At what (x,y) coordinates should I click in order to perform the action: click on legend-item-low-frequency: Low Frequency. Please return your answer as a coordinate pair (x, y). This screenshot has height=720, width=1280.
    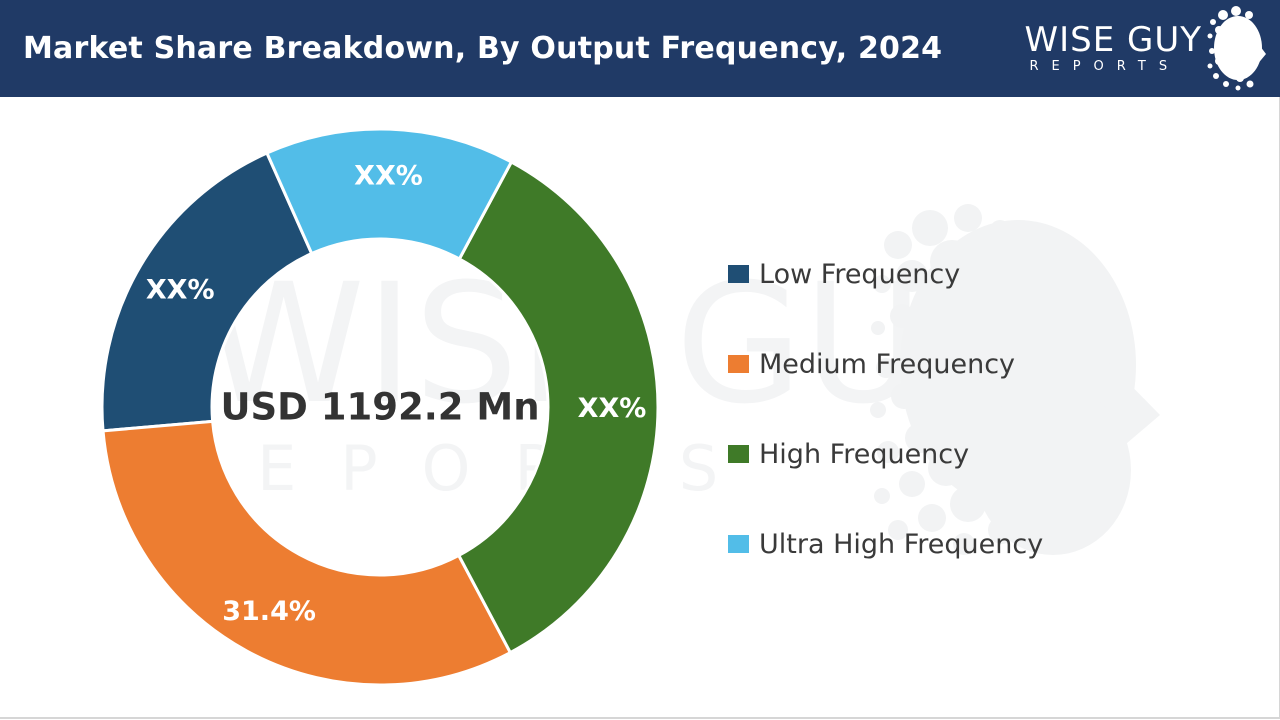
    Looking at the image, I should click on (885, 274).